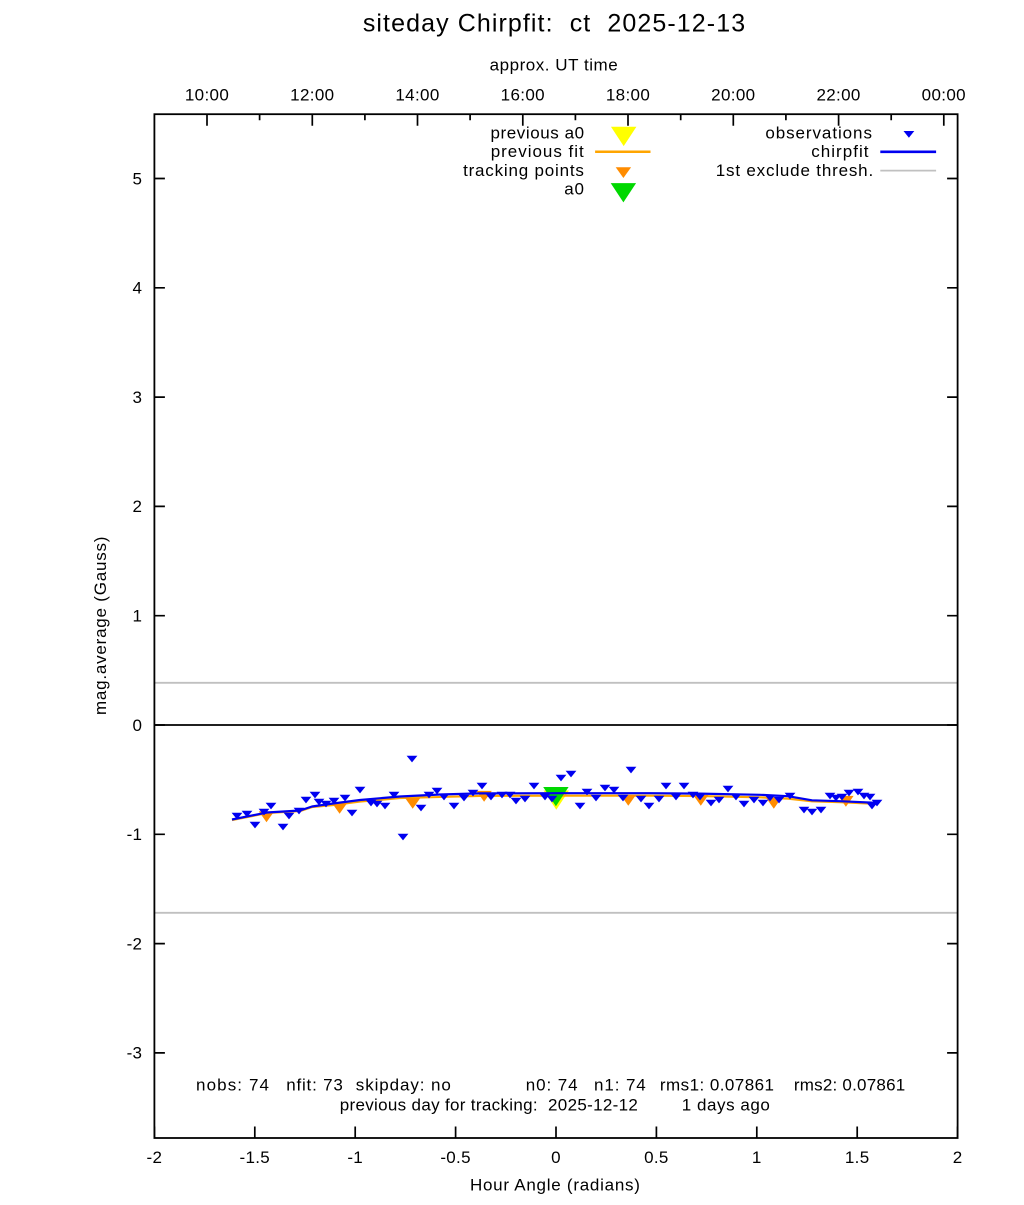  I want to click on svg-text: rms2: 0.07861, so click(850, 1085).